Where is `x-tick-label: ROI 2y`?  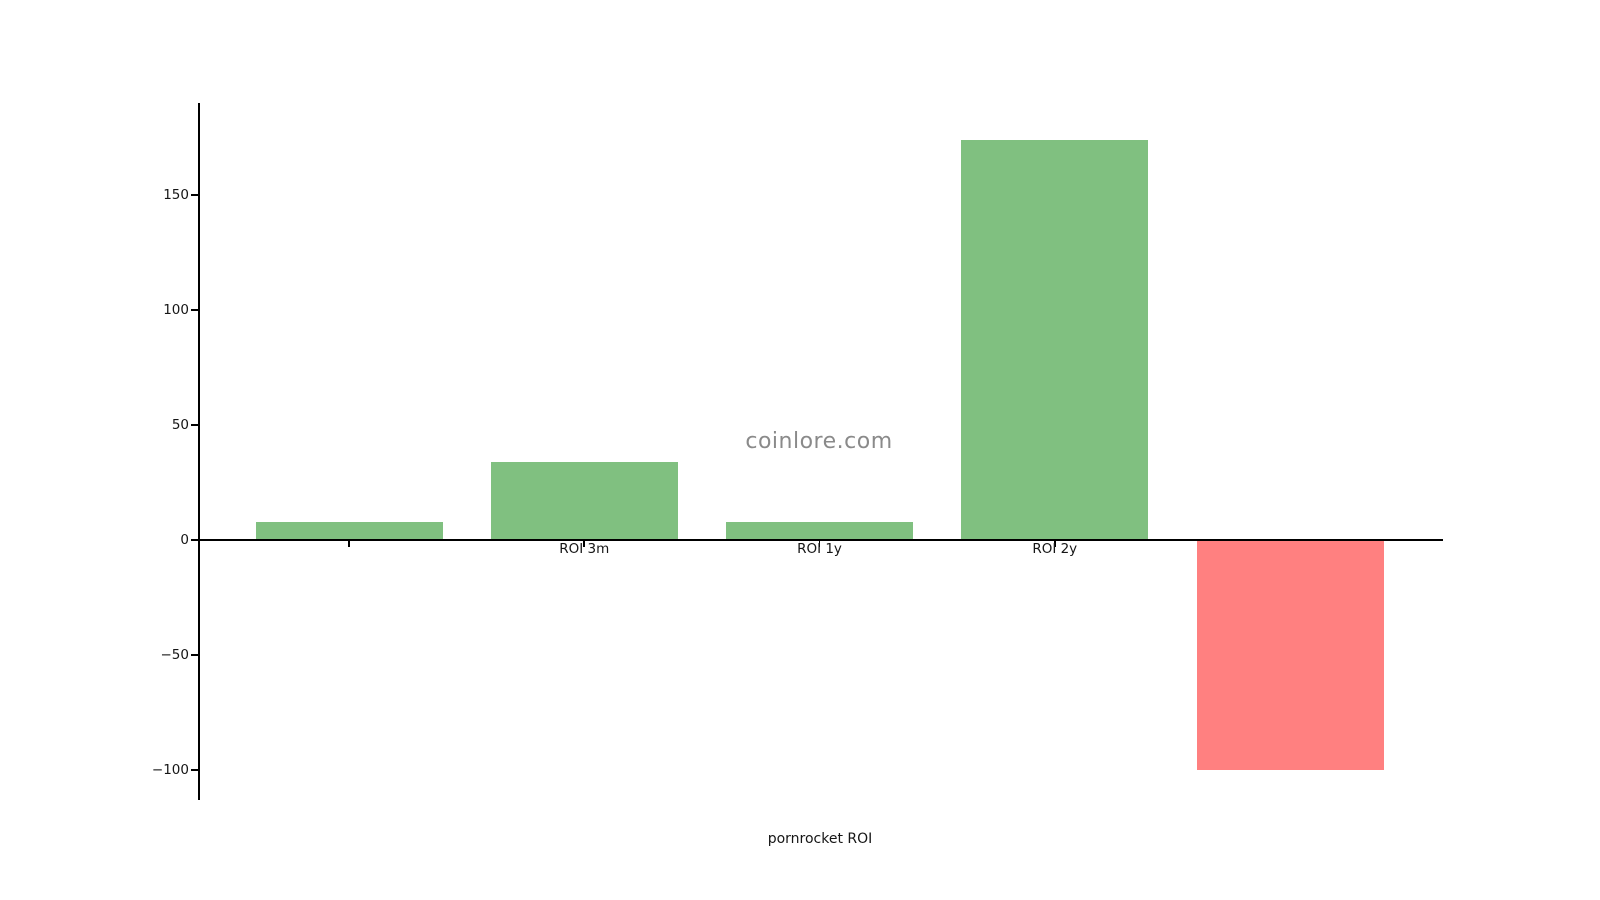
x-tick-label: ROI 2y is located at coordinates (1055, 549).